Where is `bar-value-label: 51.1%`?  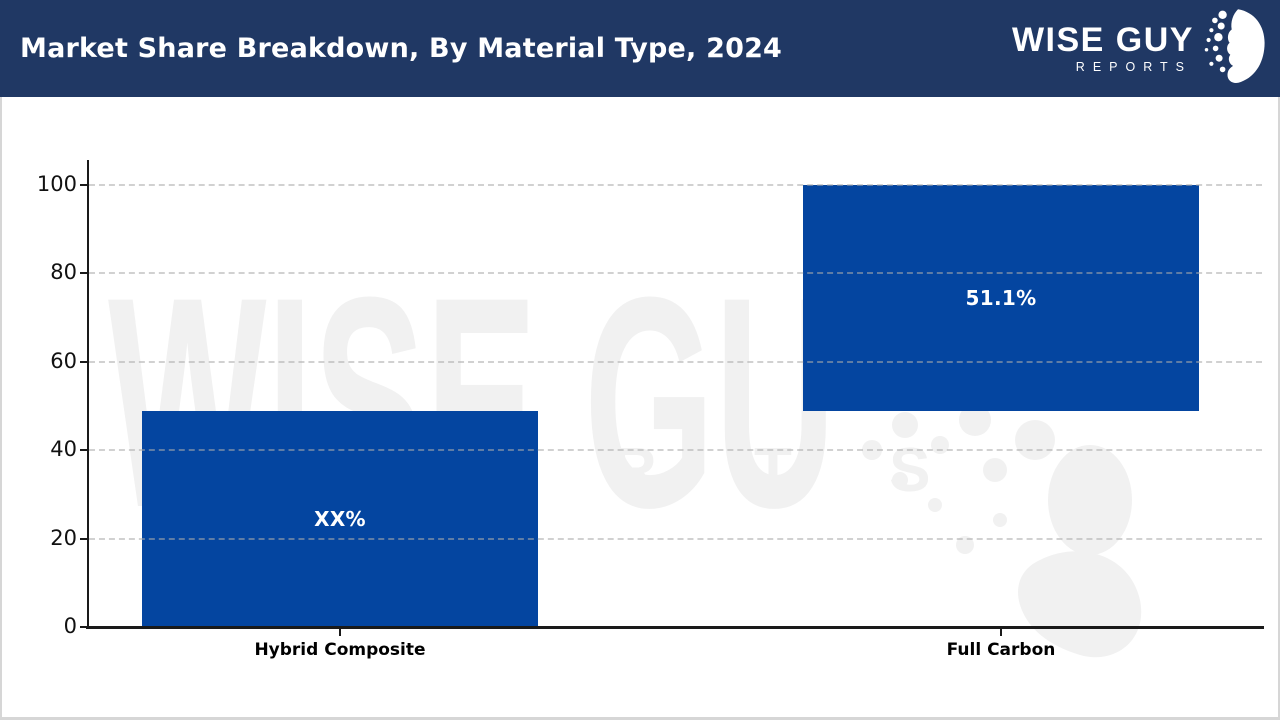
bar-value-label: 51.1% is located at coordinates (1001, 297).